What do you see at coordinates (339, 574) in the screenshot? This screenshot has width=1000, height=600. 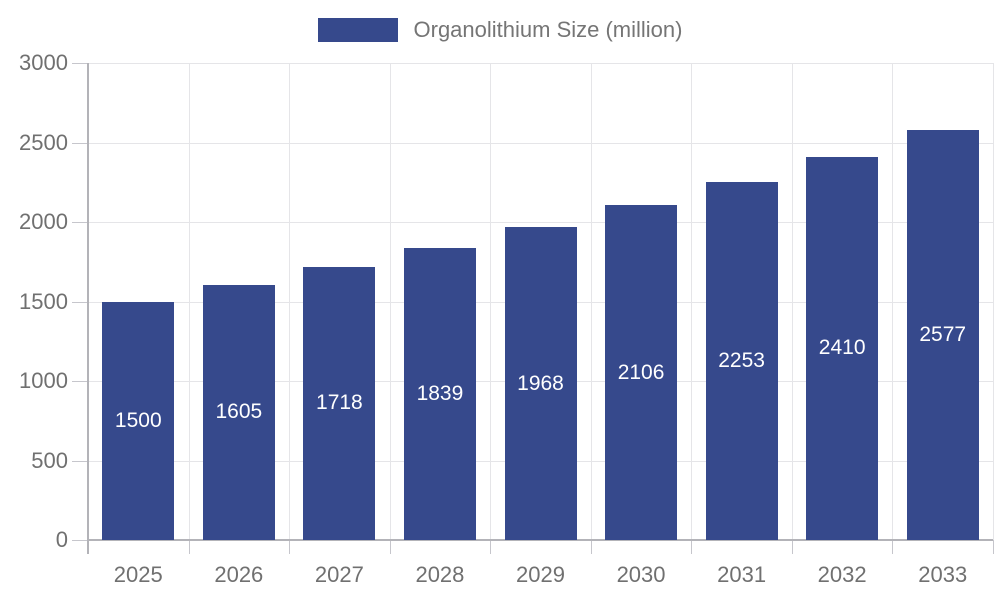 I see `x-axis-tick-label: 2027` at bounding box center [339, 574].